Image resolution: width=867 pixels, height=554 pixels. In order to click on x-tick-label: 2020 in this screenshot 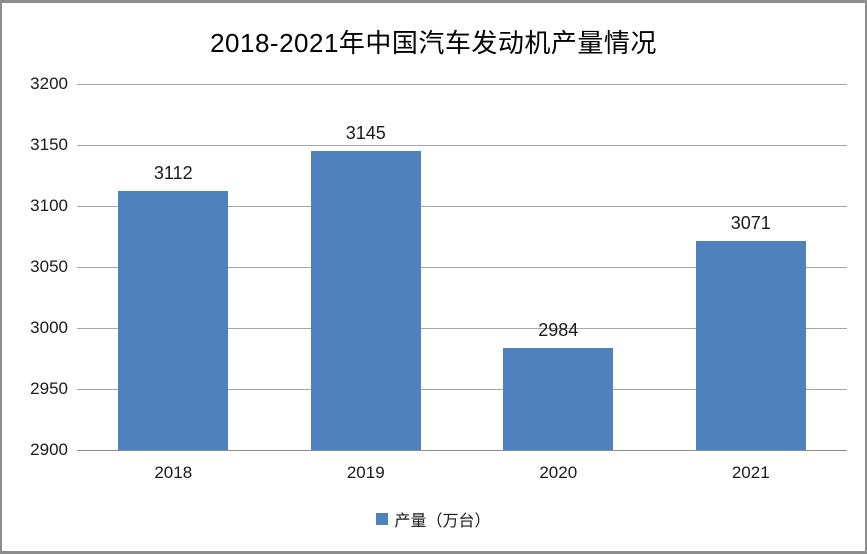, I will do `click(558, 472)`.